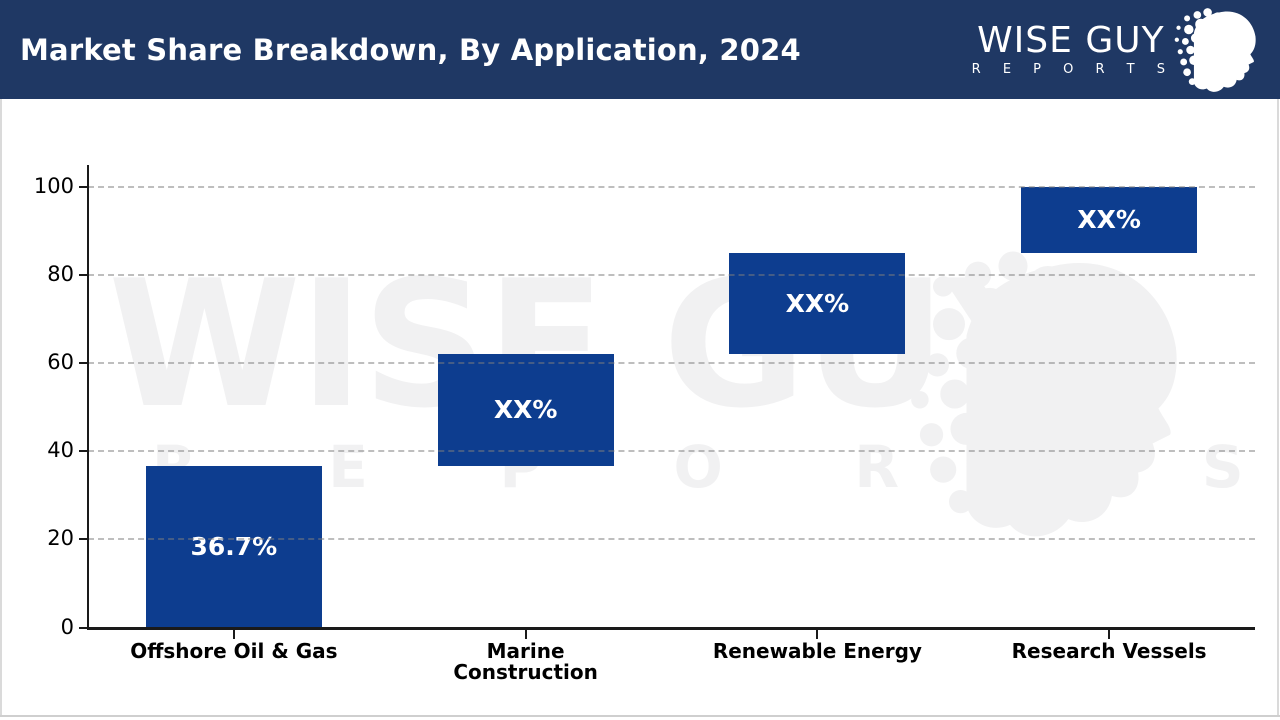 The width and height of the screenshot is (1280, 720). What do you see at coordinates (1, 408) in the screenshot?
I see `figure-left-border` at bounding box center [1, 408].